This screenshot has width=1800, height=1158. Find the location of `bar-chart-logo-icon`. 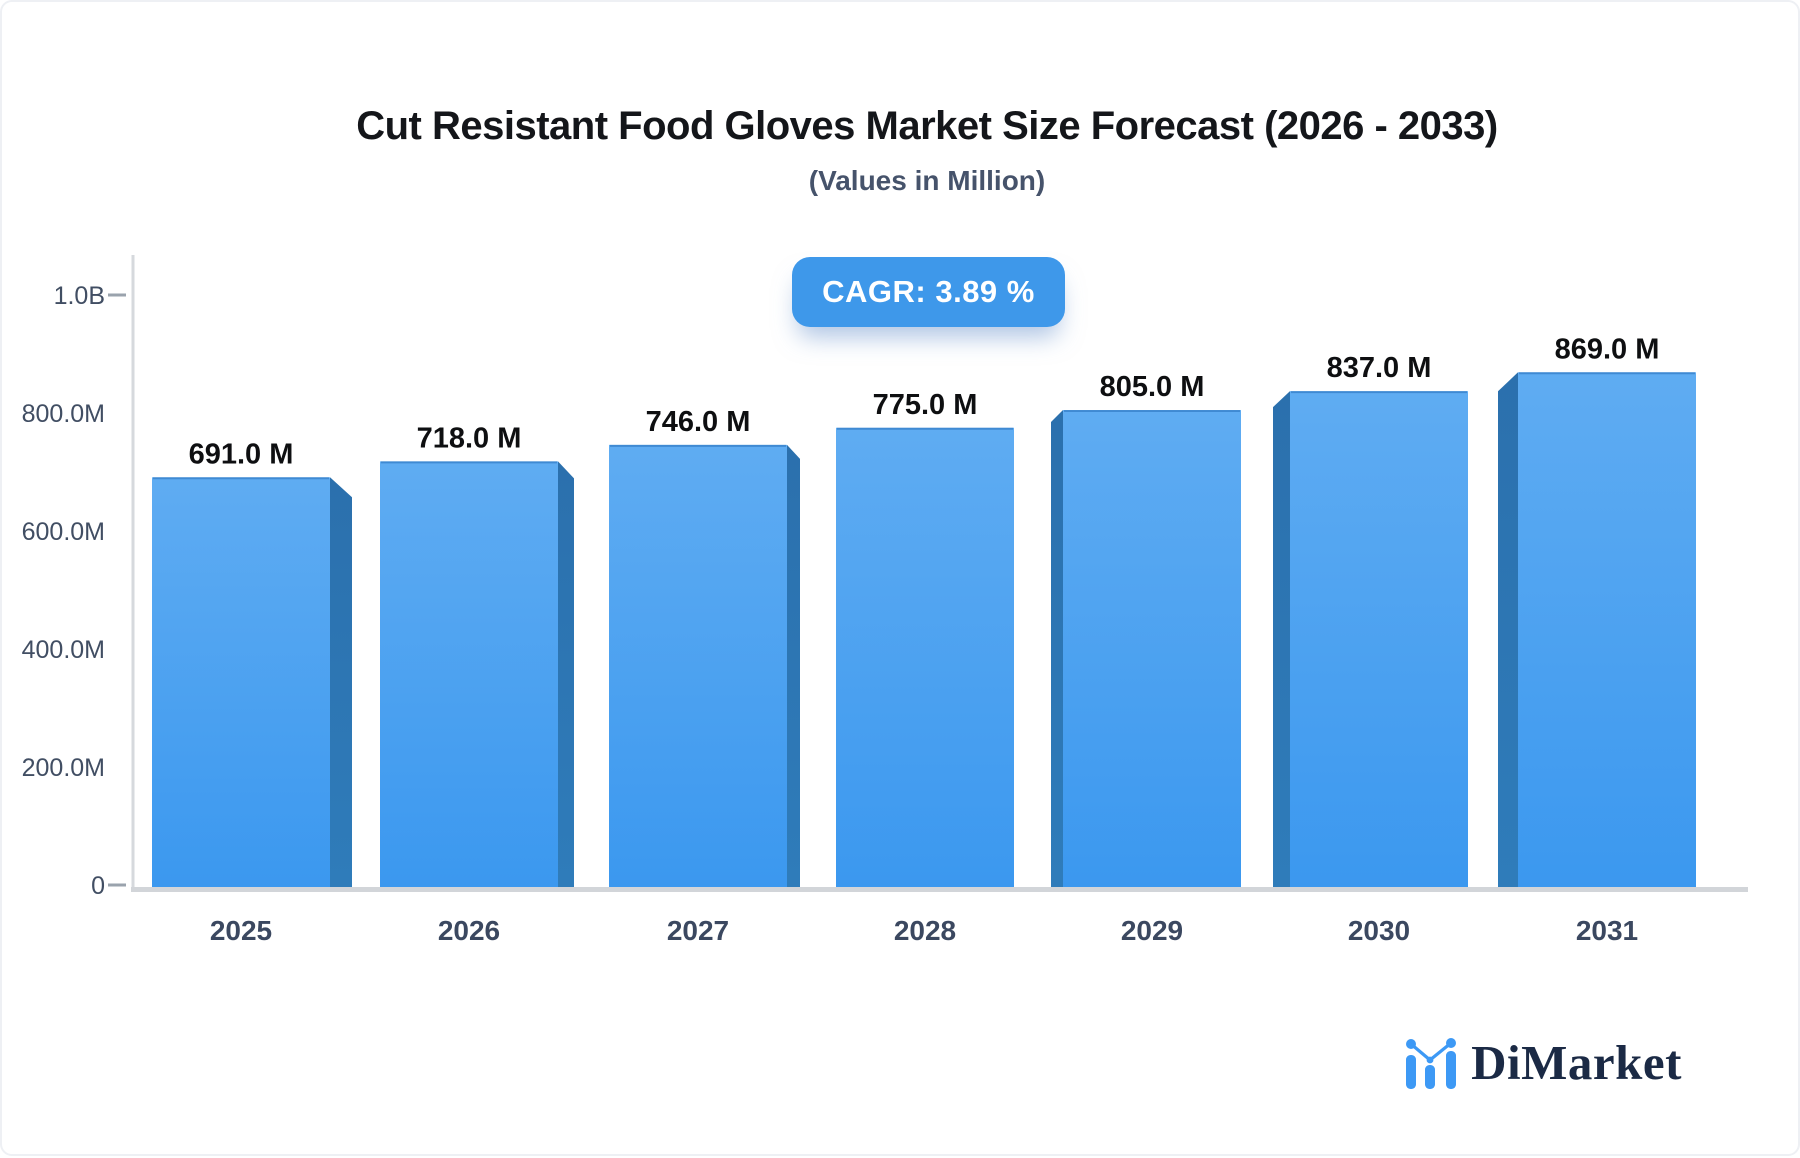

bar-chart-logo-icon is located at coordinates (1431, 1063).